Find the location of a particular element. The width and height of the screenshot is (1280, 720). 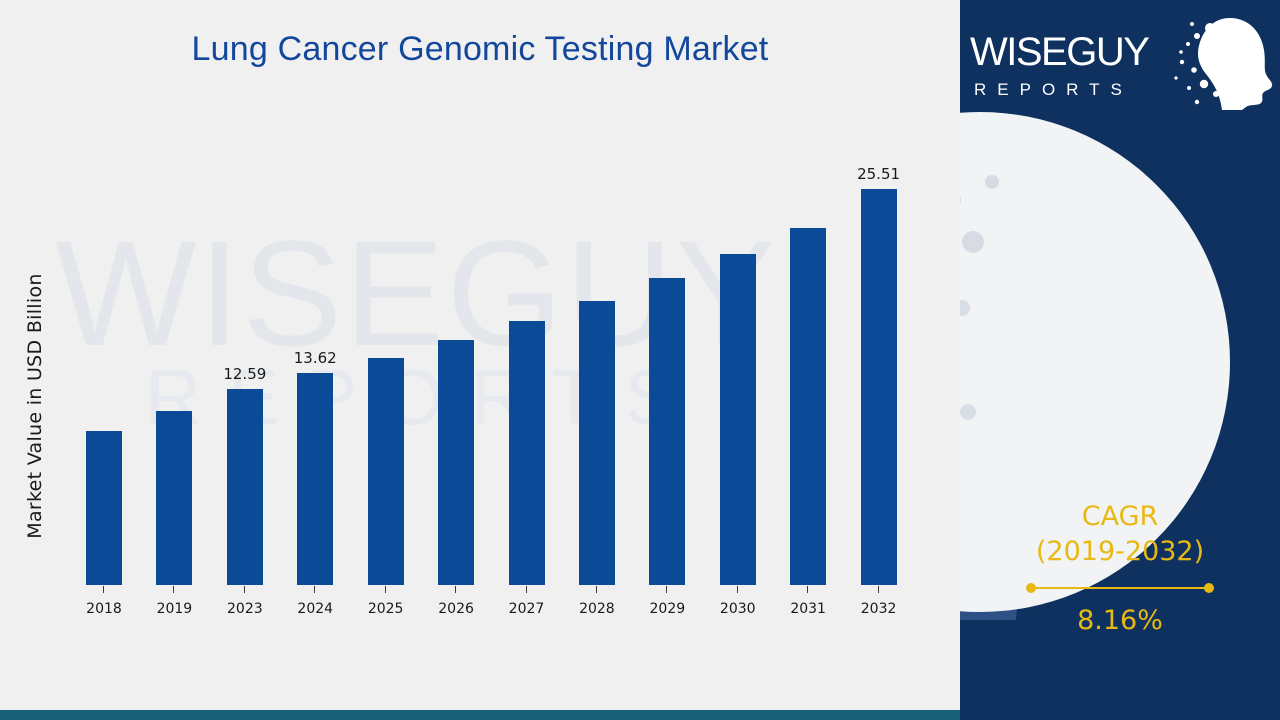

logo-wordmark: WISEGUY is located at coordinates (1060, 52).